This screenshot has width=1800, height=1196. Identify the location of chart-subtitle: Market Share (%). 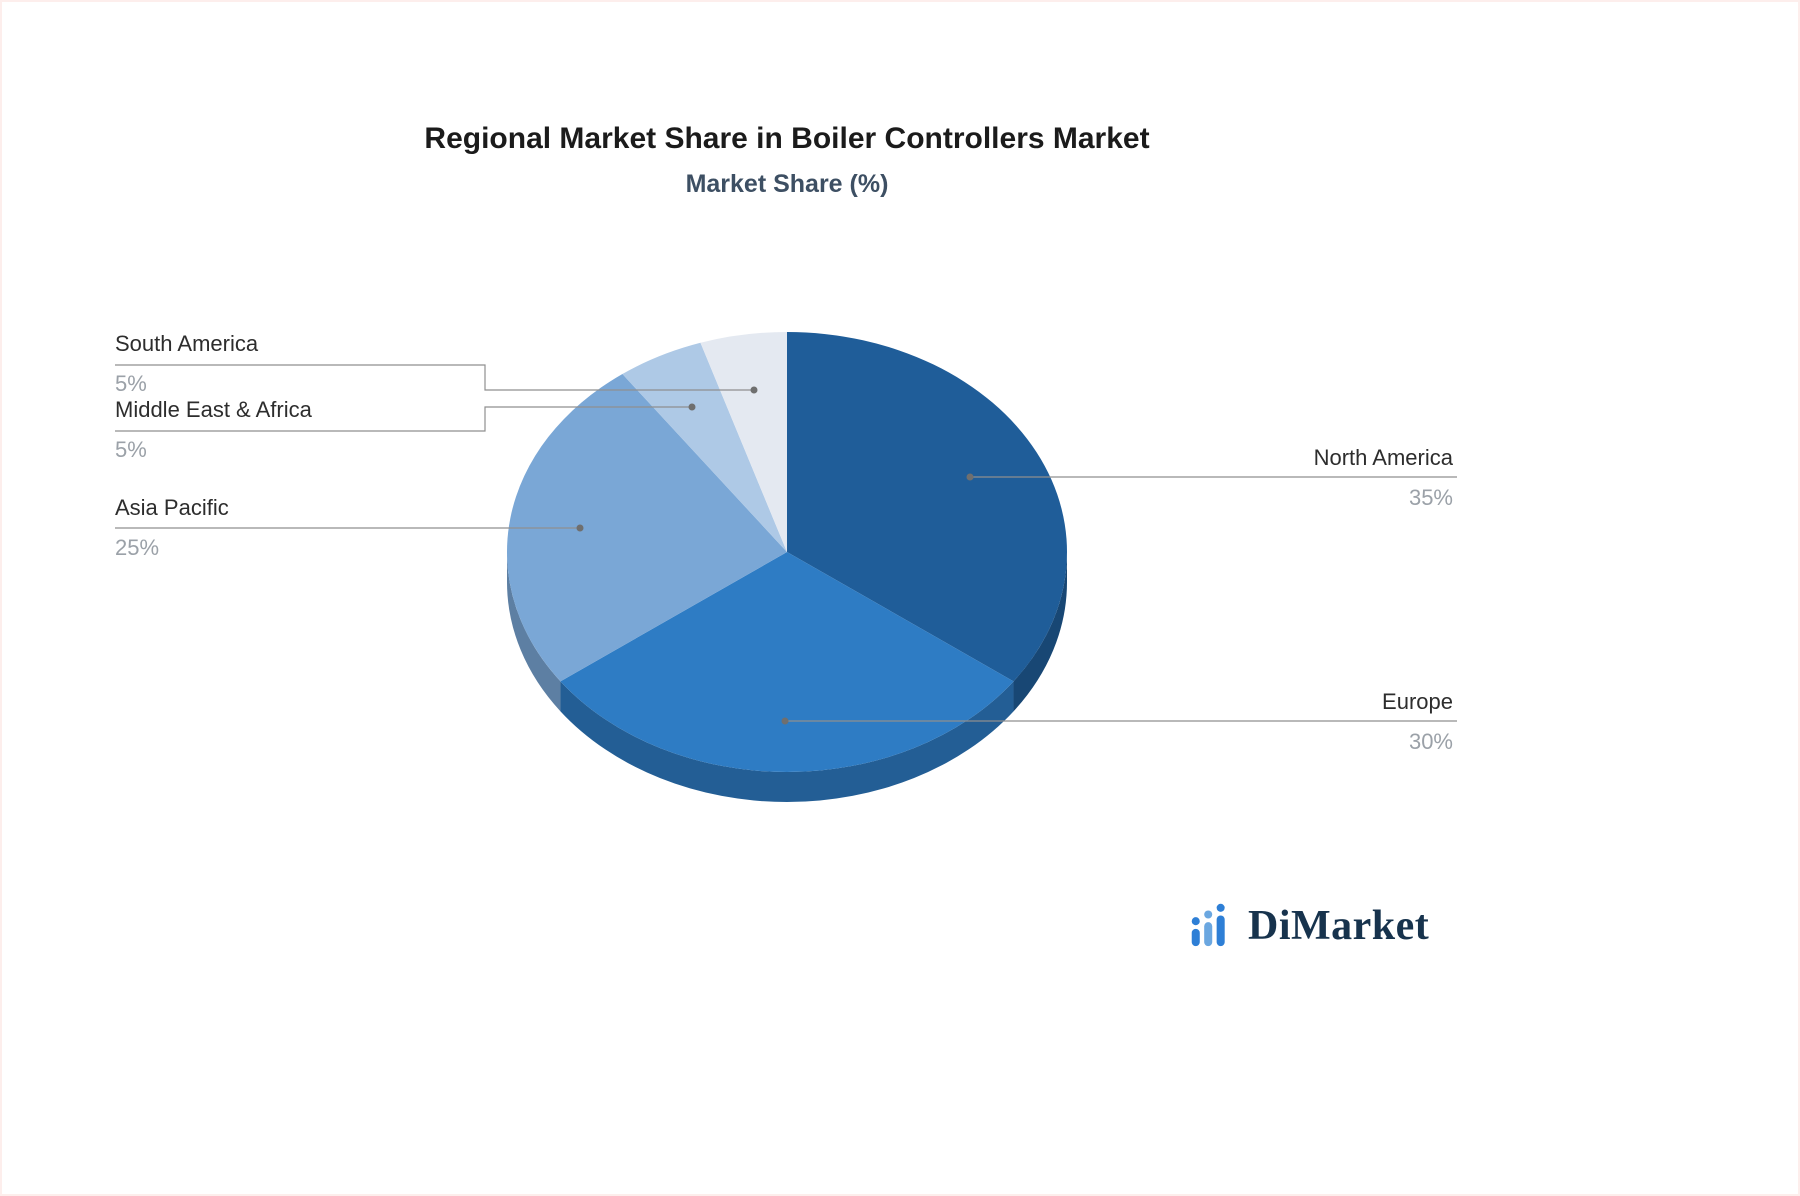
(787, 184).